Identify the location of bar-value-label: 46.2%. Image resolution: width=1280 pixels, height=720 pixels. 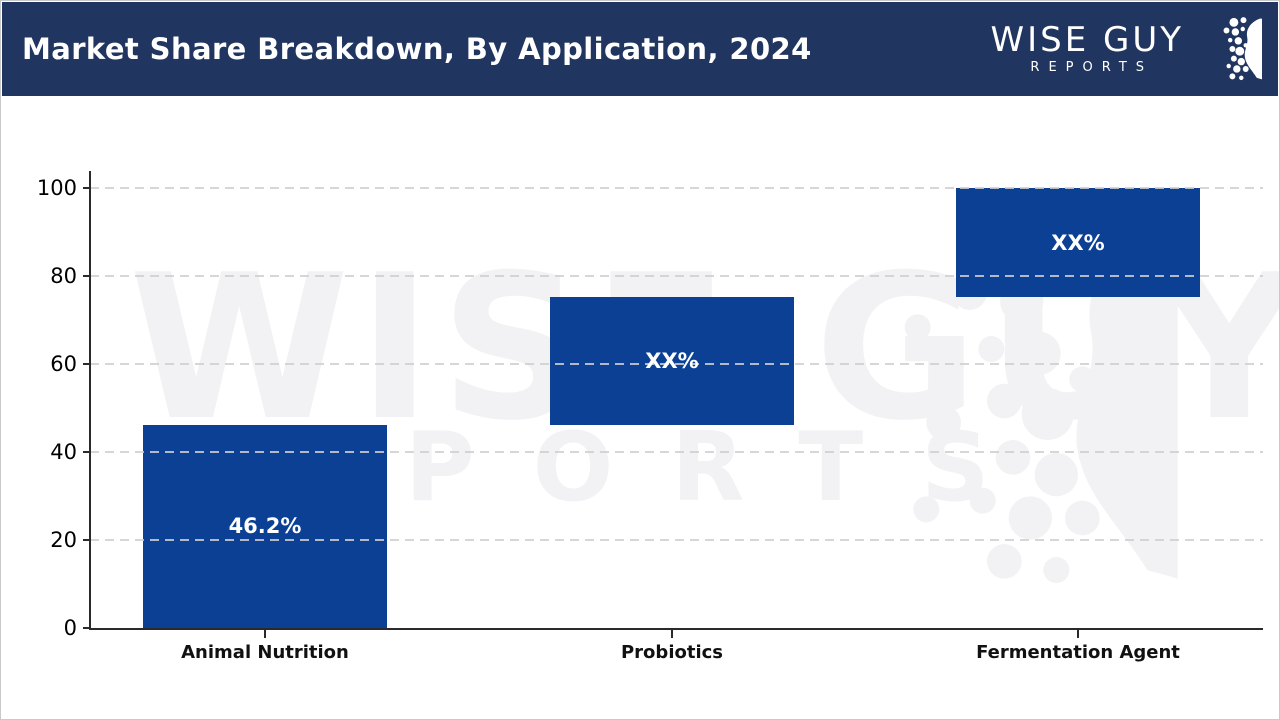
(265, 526).